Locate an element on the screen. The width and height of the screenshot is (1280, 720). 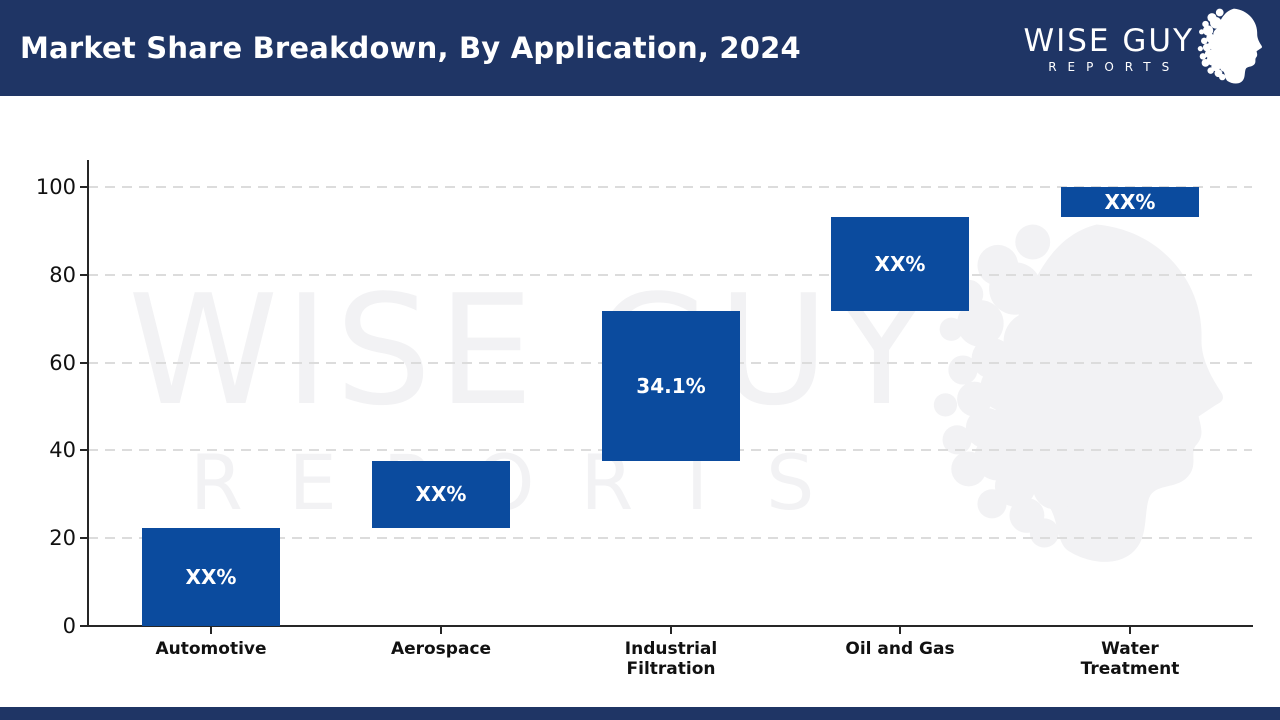
brand-logo: WISE GUY REPORTS is located at coordinates (1145, 48).